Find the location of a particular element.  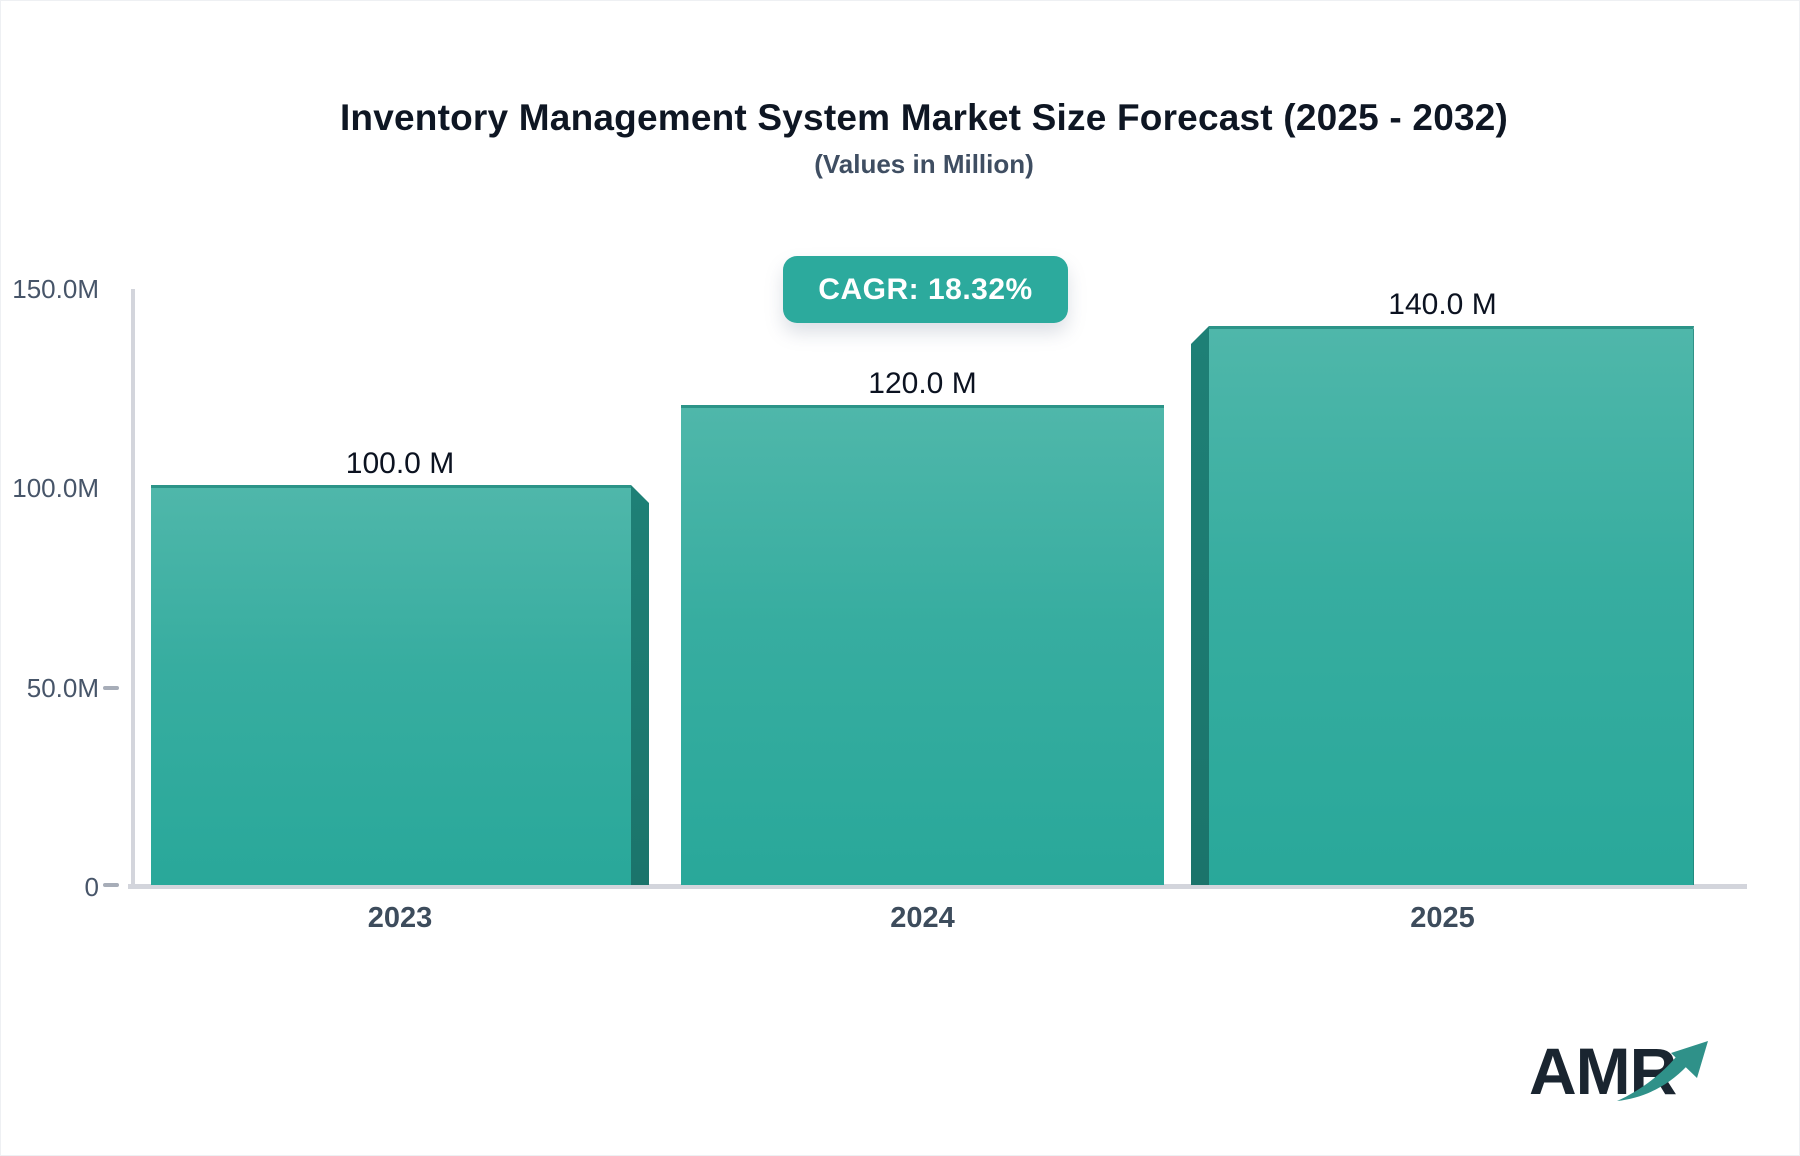

cagr-badge-label: CAGR: 18.32% is located at coordinates (925, 289).